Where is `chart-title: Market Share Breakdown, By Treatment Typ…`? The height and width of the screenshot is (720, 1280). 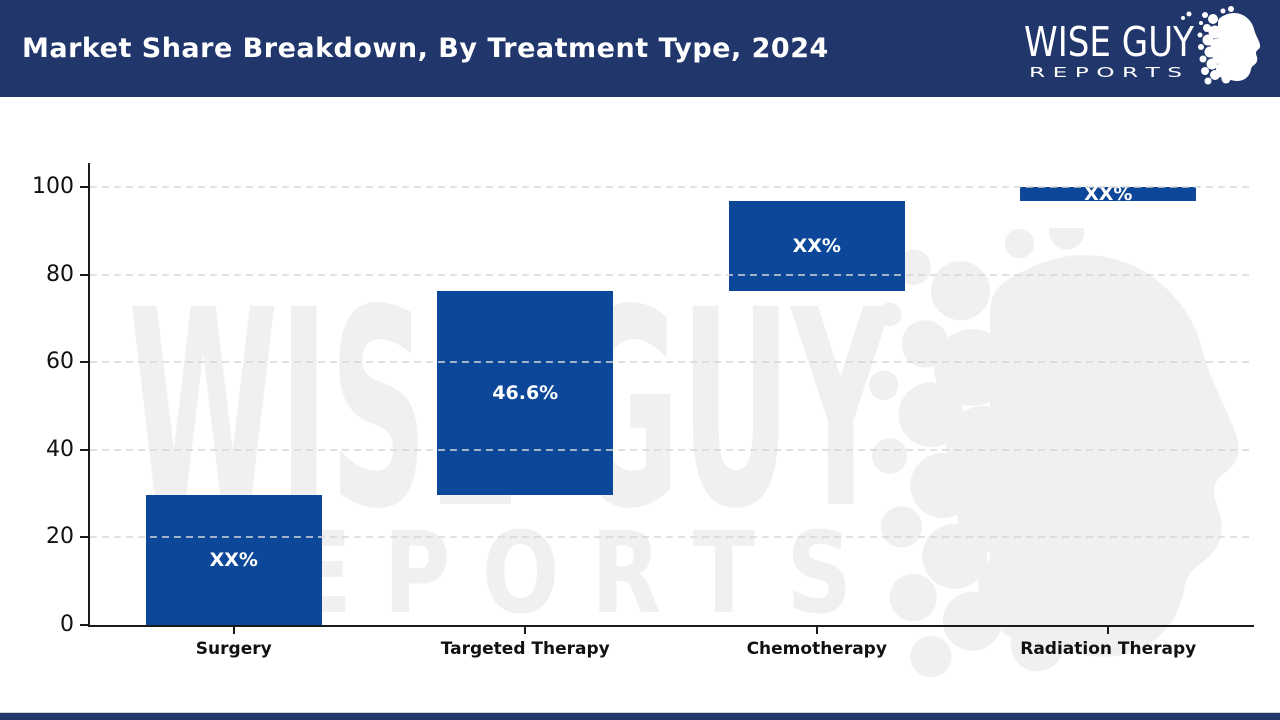 chart-title: Market Share Breakdown, By Treatment Typ… is located at coordinates (425, 48).